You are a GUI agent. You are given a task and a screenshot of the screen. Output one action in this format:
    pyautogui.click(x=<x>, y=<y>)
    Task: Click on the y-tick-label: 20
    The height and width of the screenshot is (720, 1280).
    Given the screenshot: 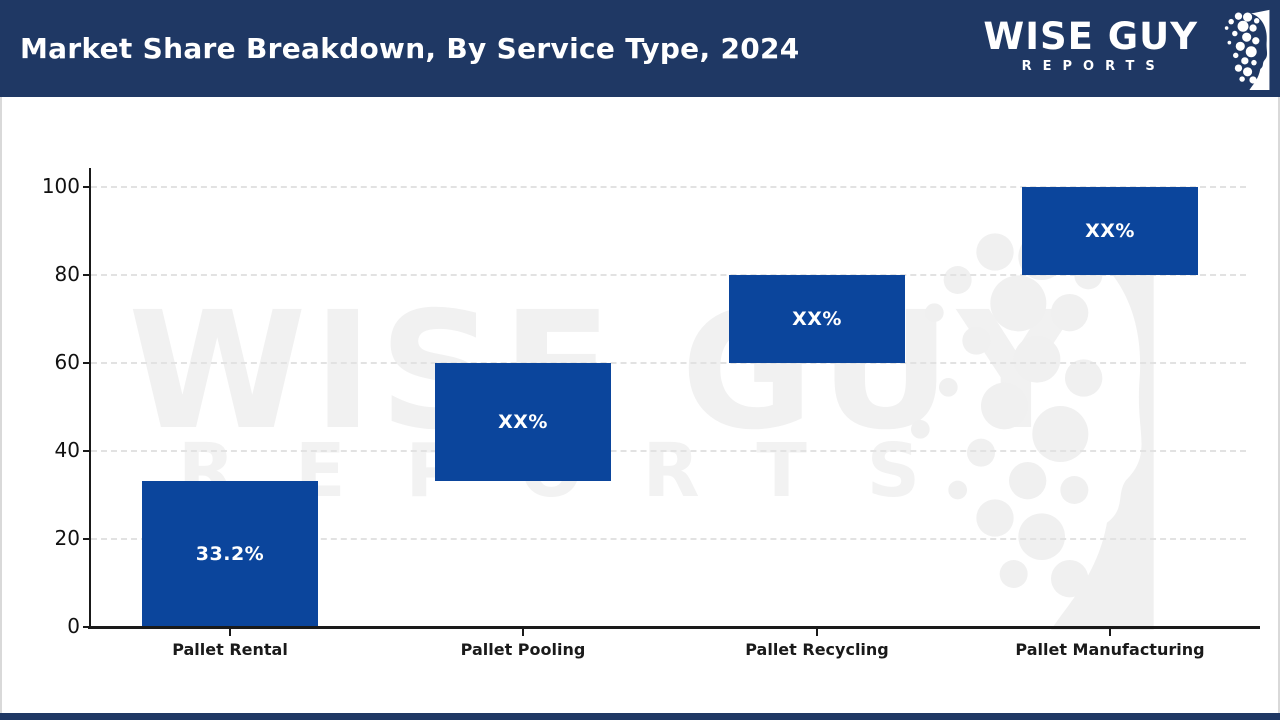 What is the action you would take?
    pyautogui.click(x=67, y=538)
    